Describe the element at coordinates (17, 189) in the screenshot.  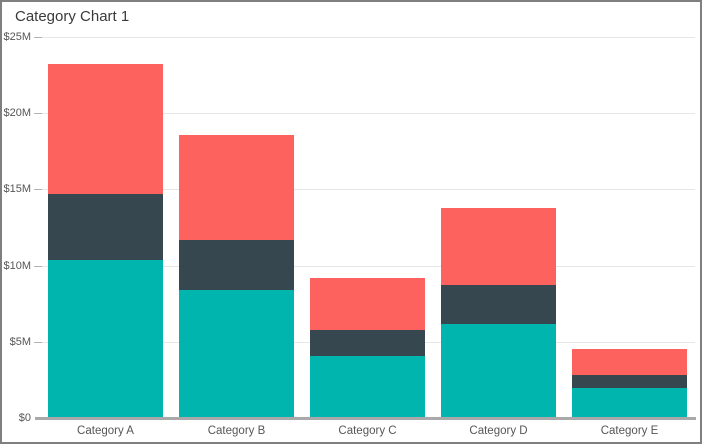
I see `y-axis-label: $15M` at that location.